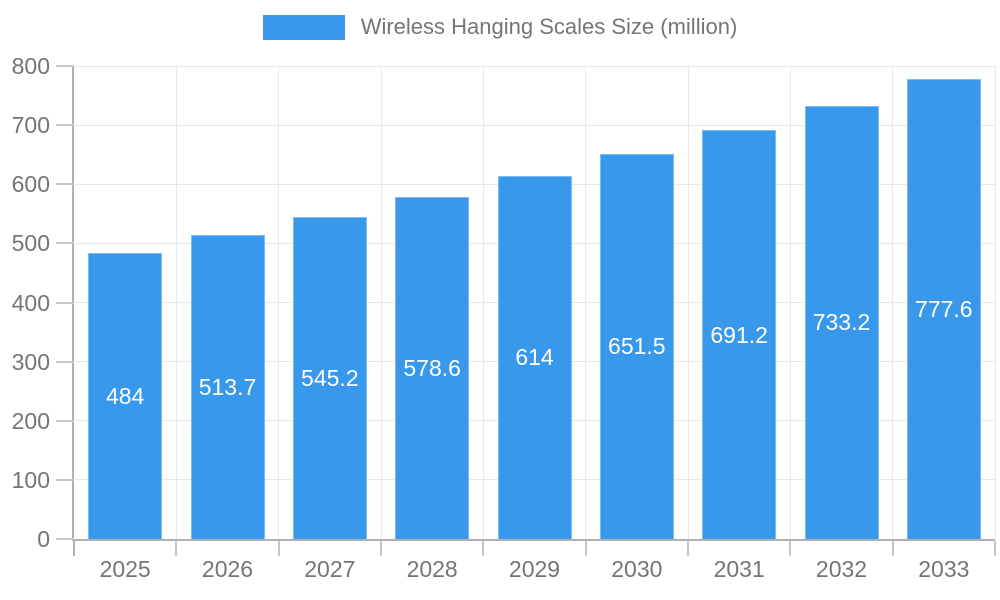 The height and width of the screenshot is (600, 1000). I want to click on bar: 733.2, so click(841, 322).